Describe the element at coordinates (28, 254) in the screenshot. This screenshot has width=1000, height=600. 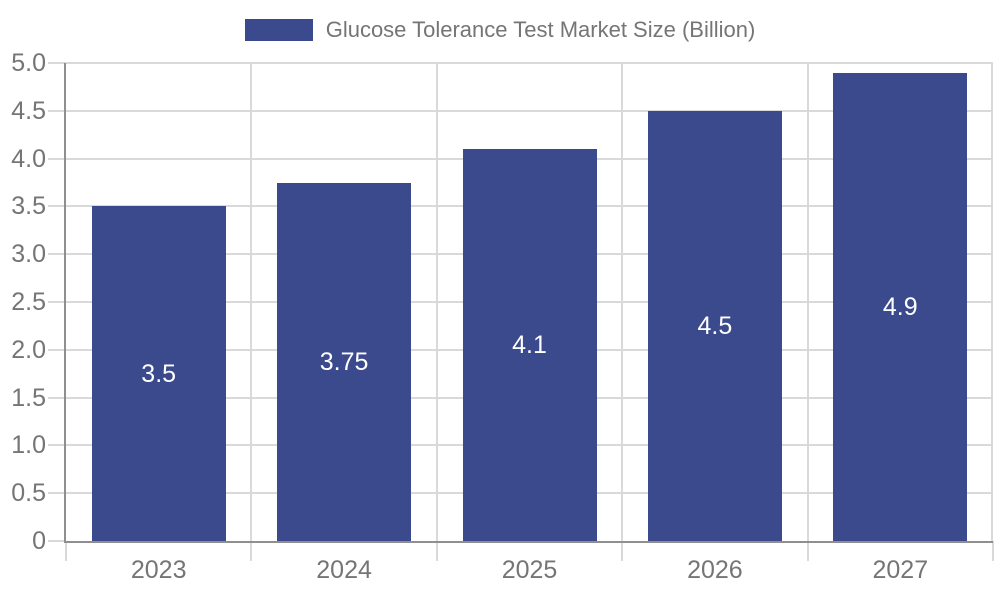
I see `y-tick-label: 3.0` at that location.